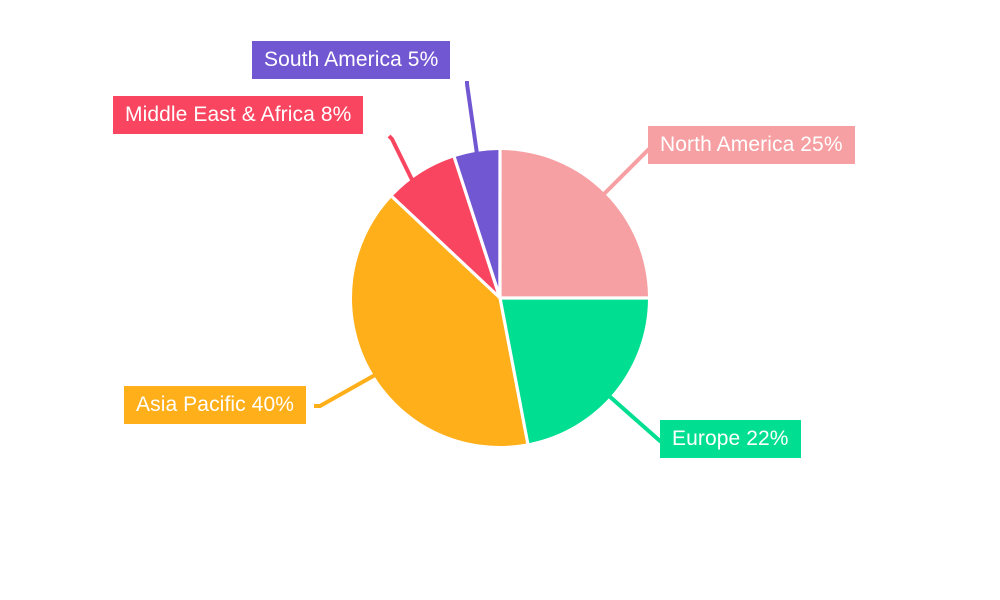 Image resolution: width=1000 pixels, height=600 pixels. Describe the element at coordinates (439, 322) in the screenshot. I see `pie-slice-asia-pacific` at that location.